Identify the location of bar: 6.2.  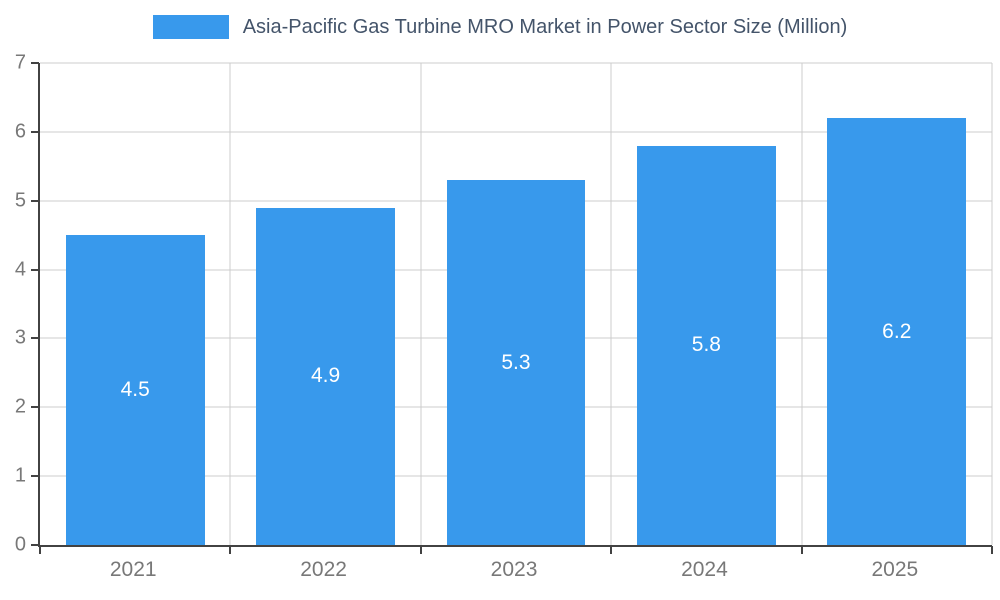
(897, 331).